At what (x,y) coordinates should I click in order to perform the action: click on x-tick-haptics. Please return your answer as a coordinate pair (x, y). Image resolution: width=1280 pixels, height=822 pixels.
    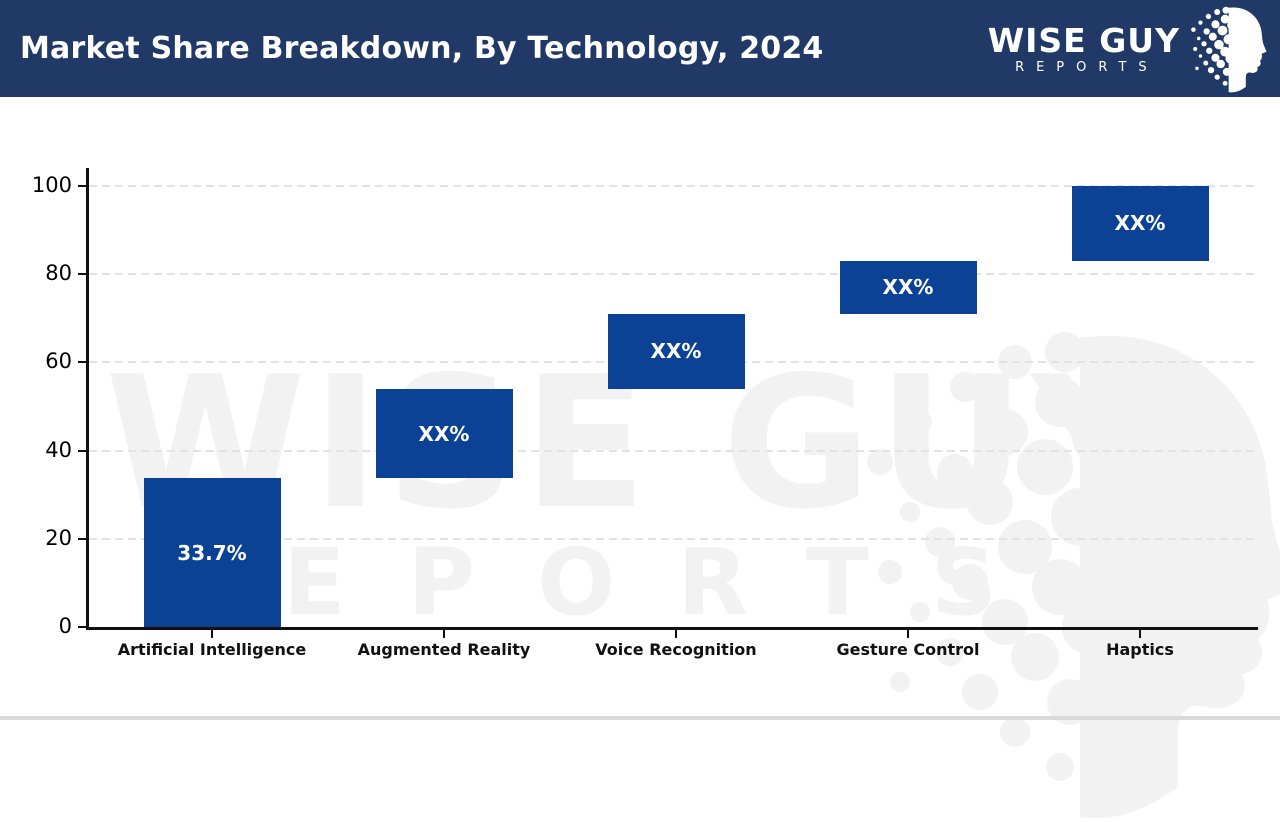
    Looking at the image, I should click on (1140, 634).